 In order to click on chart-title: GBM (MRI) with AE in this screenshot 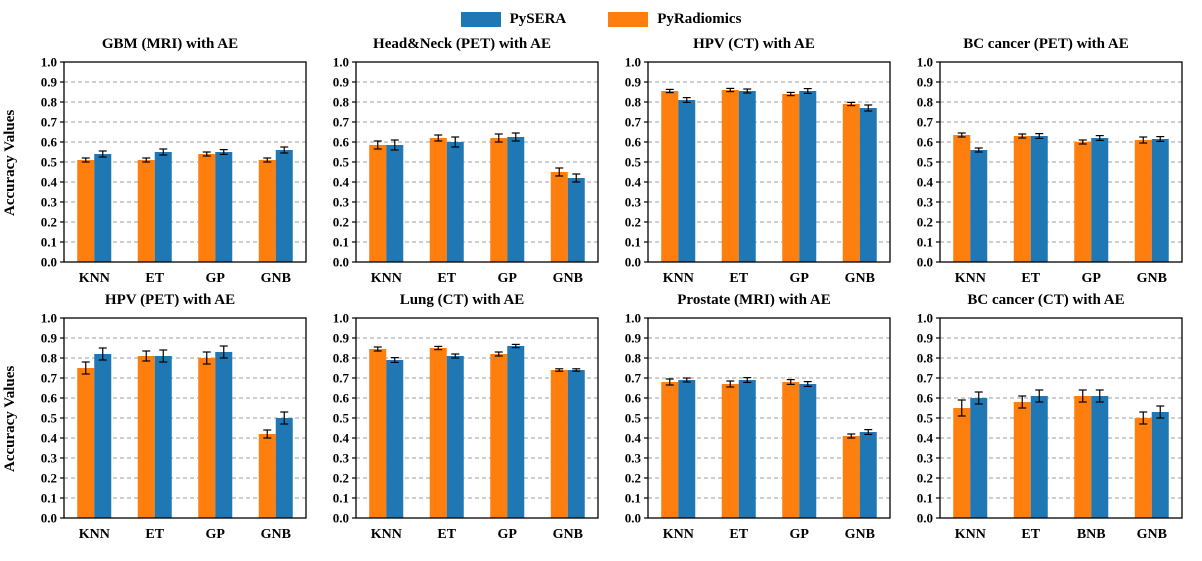, I will do `click(170, 44)`.